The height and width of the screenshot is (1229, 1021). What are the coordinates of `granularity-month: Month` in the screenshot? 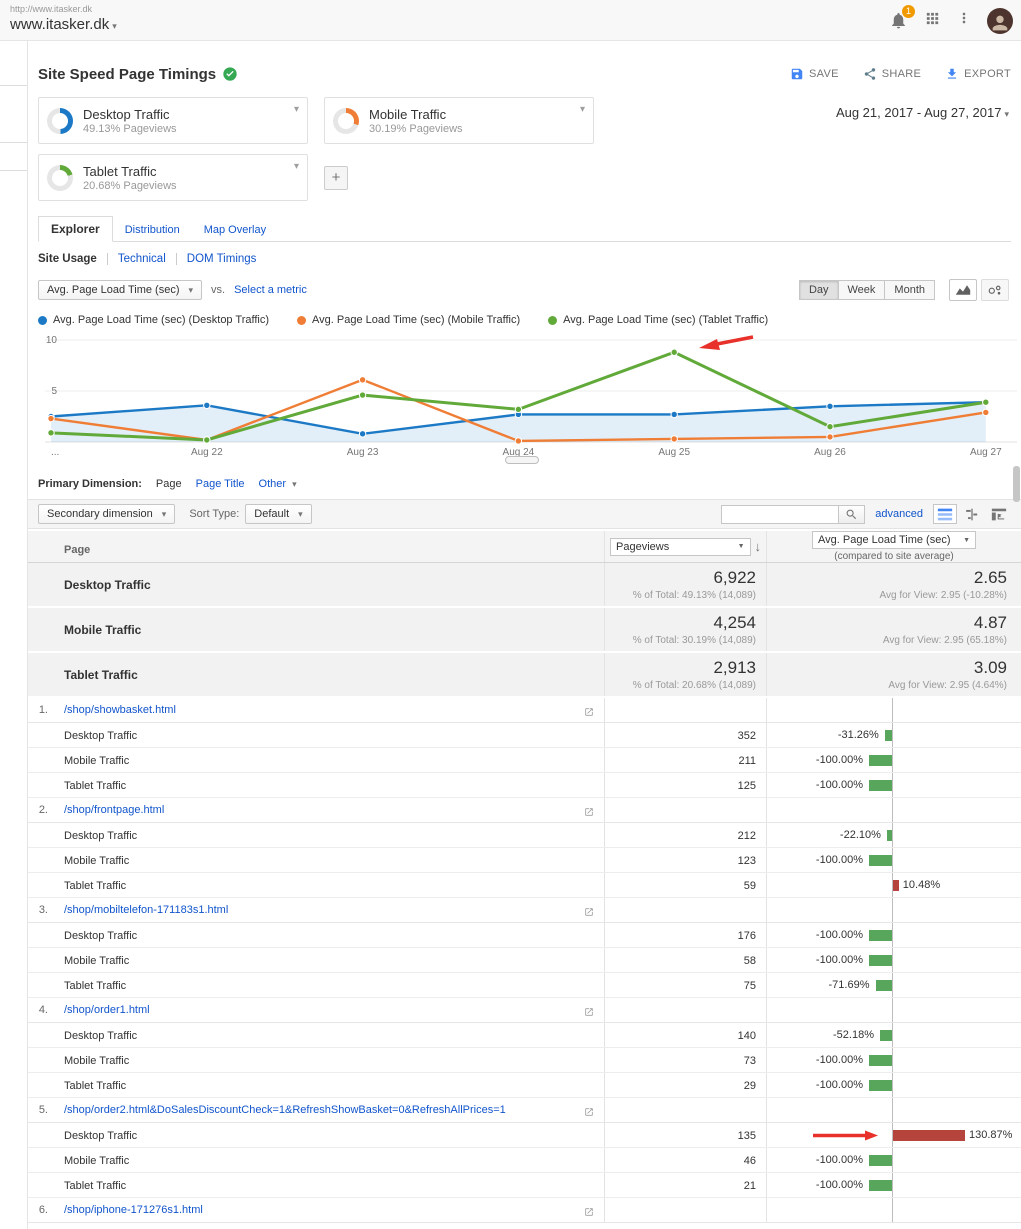 It's located at (909, 290).